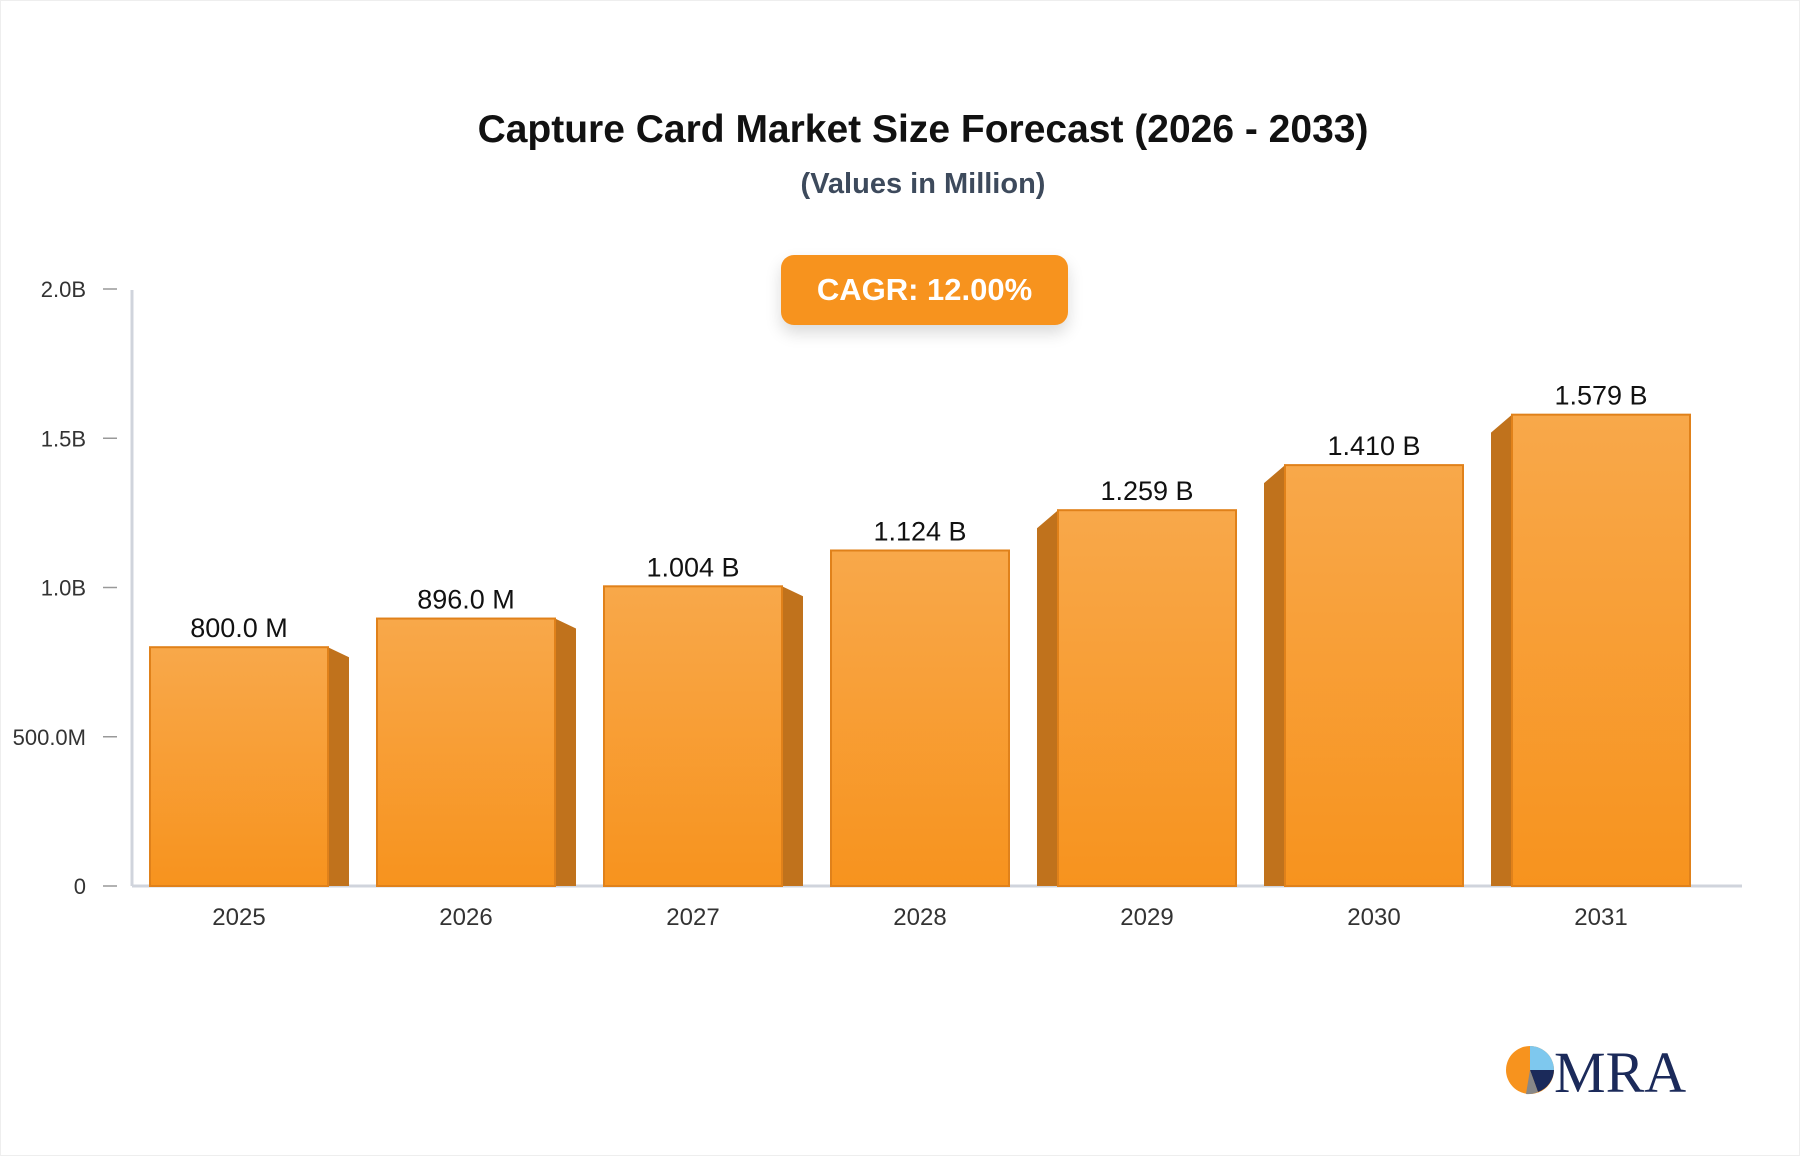  What do you see at coordinates (919, 917) in the screenshot?
I see `x-tick-label: 2028` at bounding box center [919, 917].